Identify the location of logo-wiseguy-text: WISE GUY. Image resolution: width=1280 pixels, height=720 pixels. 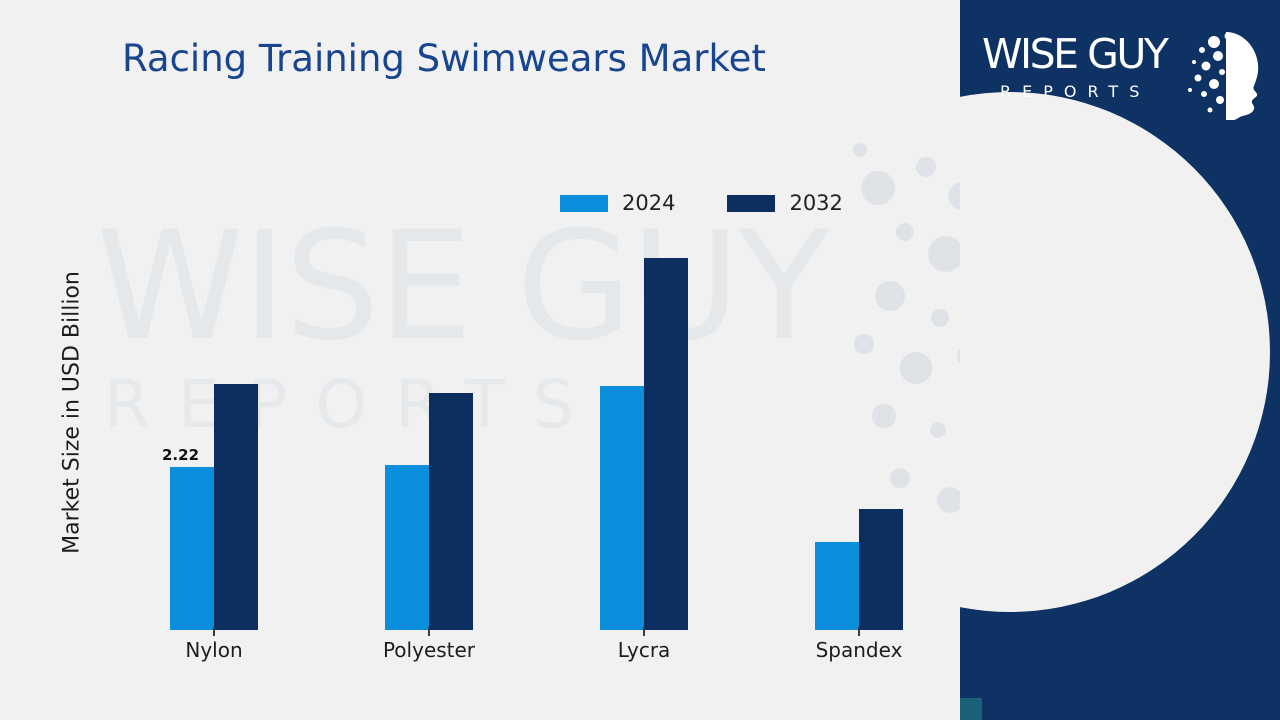
(1075, 54).